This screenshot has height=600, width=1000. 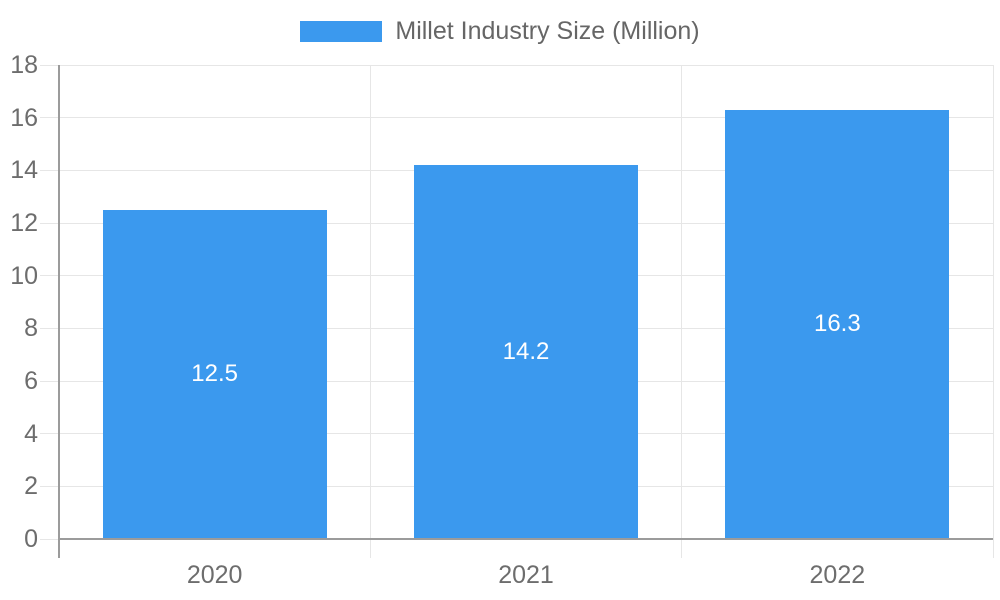 What do you see at coordinates (31, 433) in the screenshot?
I see `y-tick-label: 4` at bounding box center [31, 433].